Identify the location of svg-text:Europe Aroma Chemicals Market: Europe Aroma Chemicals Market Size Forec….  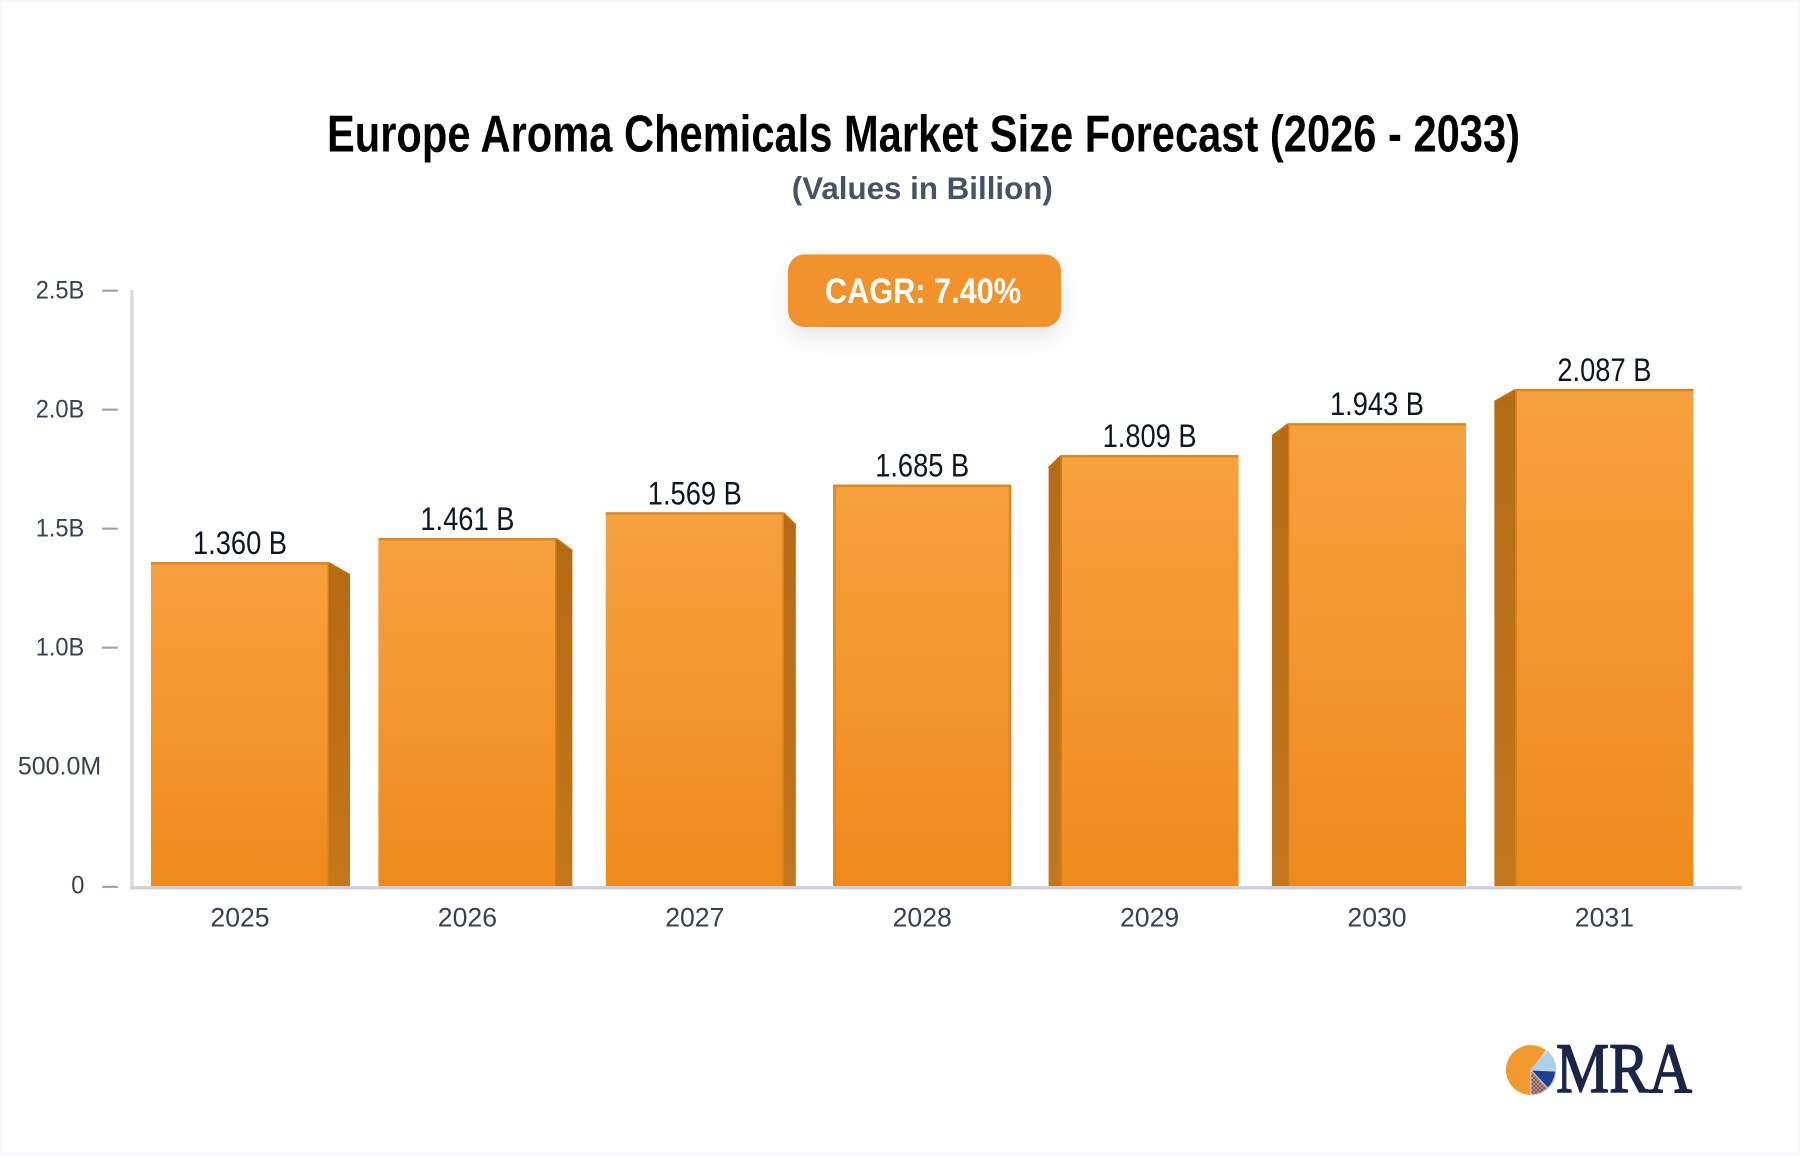
(923, 135).